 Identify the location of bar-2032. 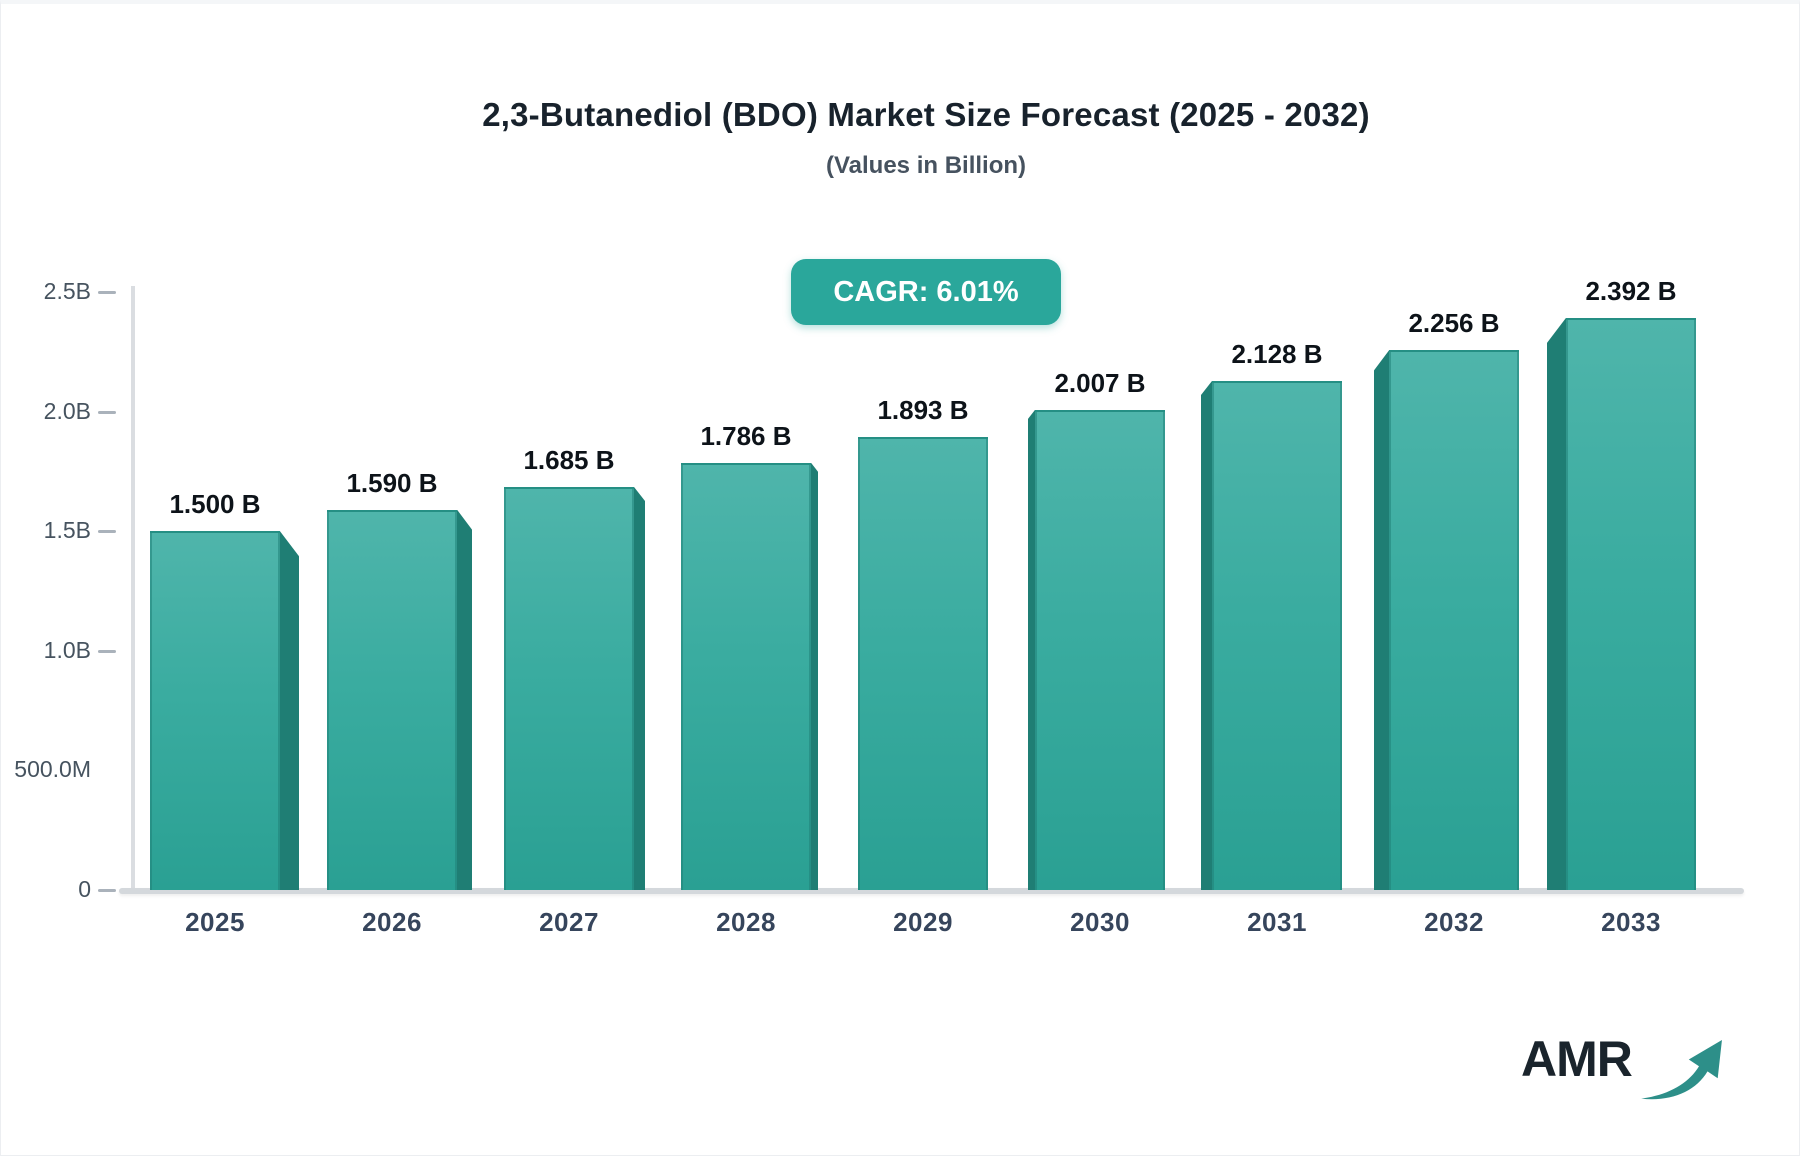
(1454, 620).